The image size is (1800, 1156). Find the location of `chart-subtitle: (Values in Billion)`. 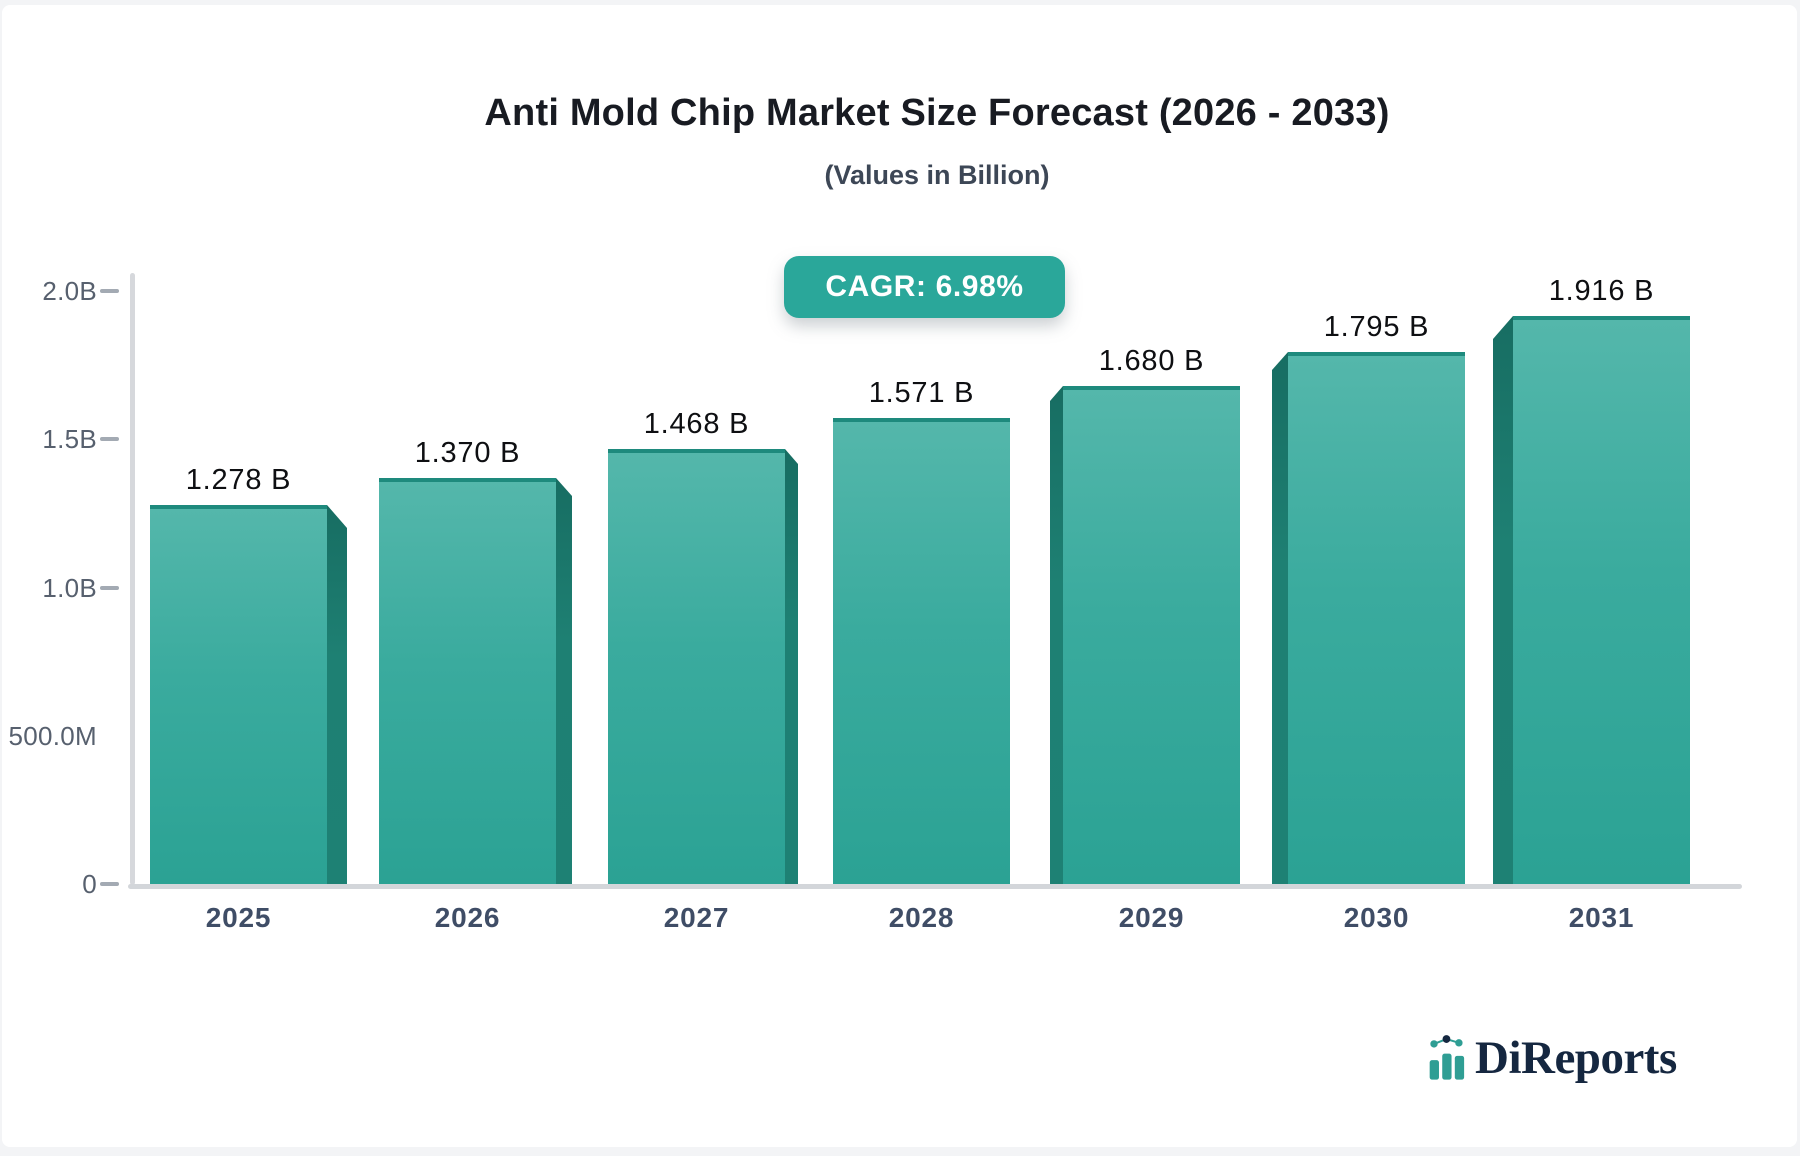

chart-subtitle: (Values in Billion) is located at coordinates (937, 175).